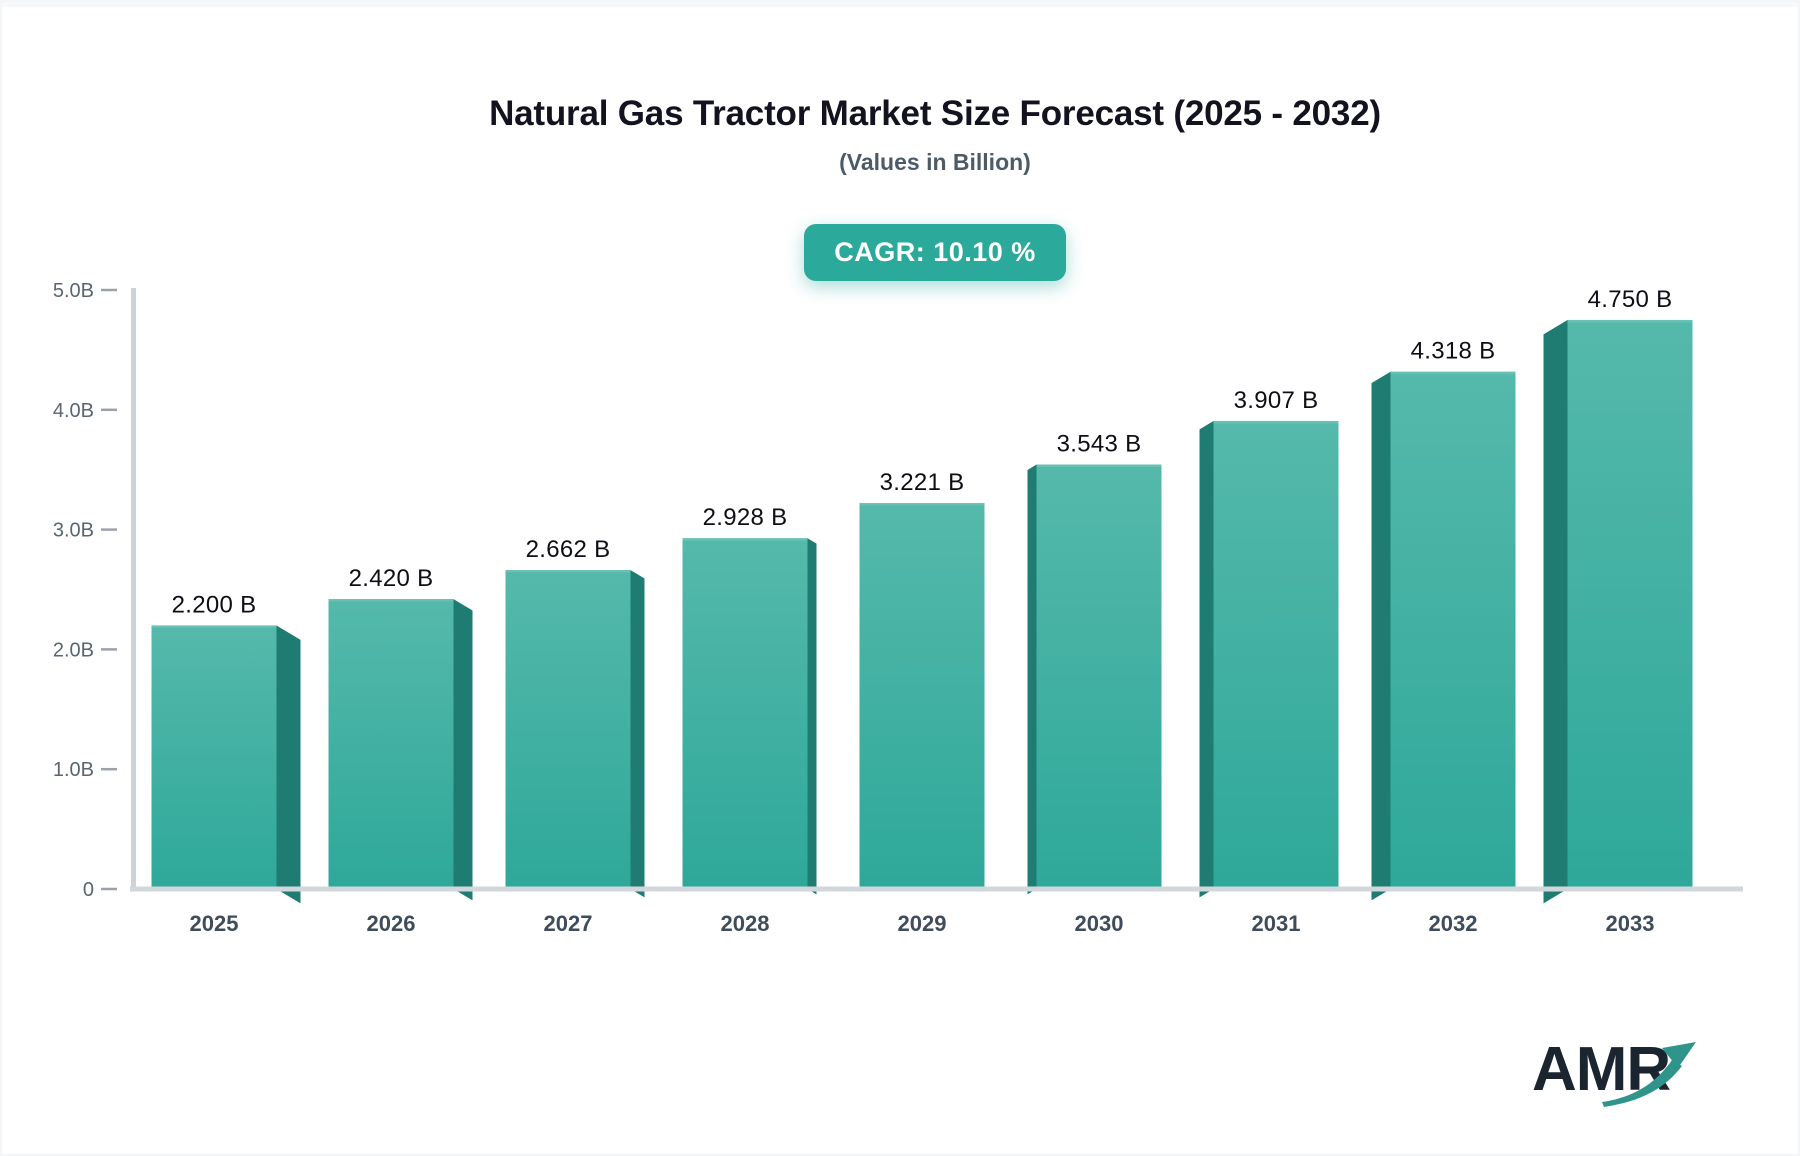 The image size is (1800, 1156). Describe the element at coordinates (1099, 923) in the screenshot. I see `x-tick-label-2030: 2030` at that location.